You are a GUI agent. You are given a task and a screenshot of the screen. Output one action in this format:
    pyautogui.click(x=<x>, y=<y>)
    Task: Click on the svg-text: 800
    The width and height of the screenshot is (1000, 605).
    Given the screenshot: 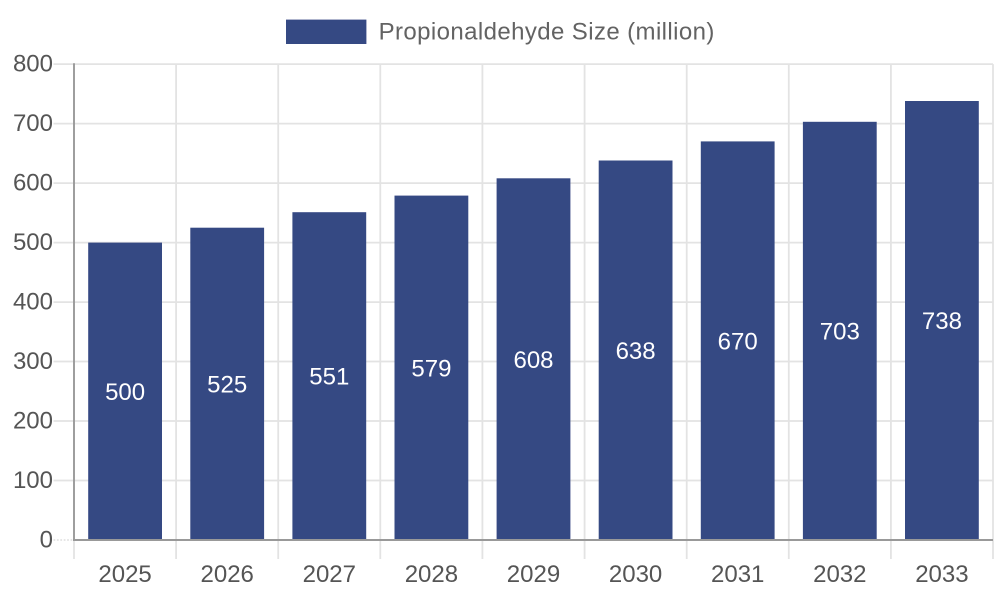 What is the action you would take?
    pyautogui.click(x=33, y=63)
    